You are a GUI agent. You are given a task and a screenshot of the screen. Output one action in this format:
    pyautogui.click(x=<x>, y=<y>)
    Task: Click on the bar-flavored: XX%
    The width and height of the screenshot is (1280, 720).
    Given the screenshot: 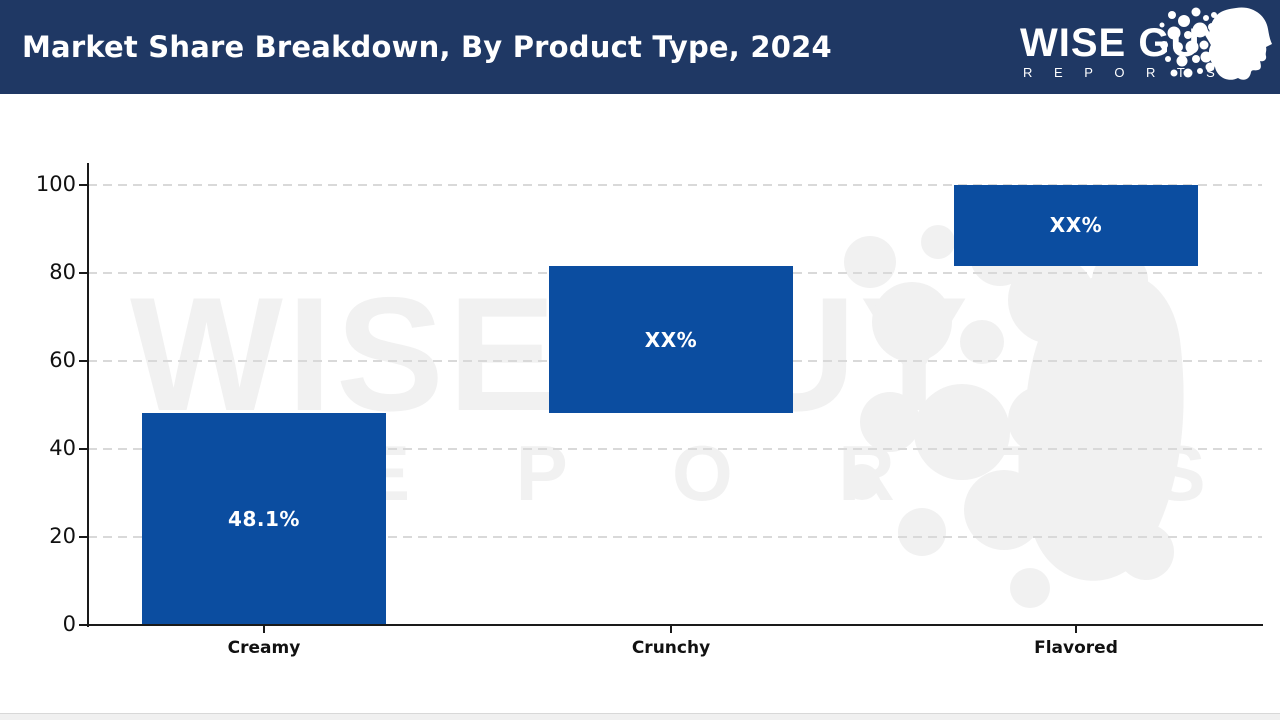 What is the action you would take?
    pyautogui.click(x=1076, y=225)
    